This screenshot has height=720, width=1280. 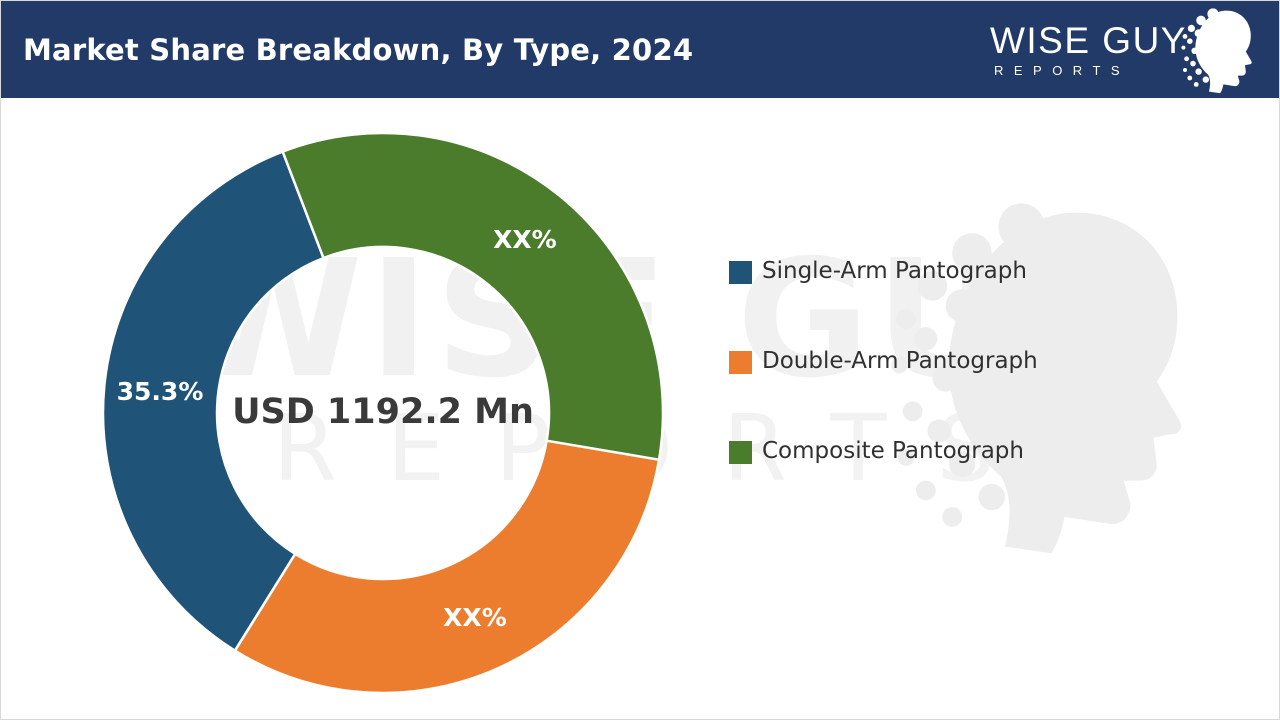 What do you see at coordinates (740, 452) in the screenshot?
I see `legend-swatch-composite` at bounding box center [740, 452].